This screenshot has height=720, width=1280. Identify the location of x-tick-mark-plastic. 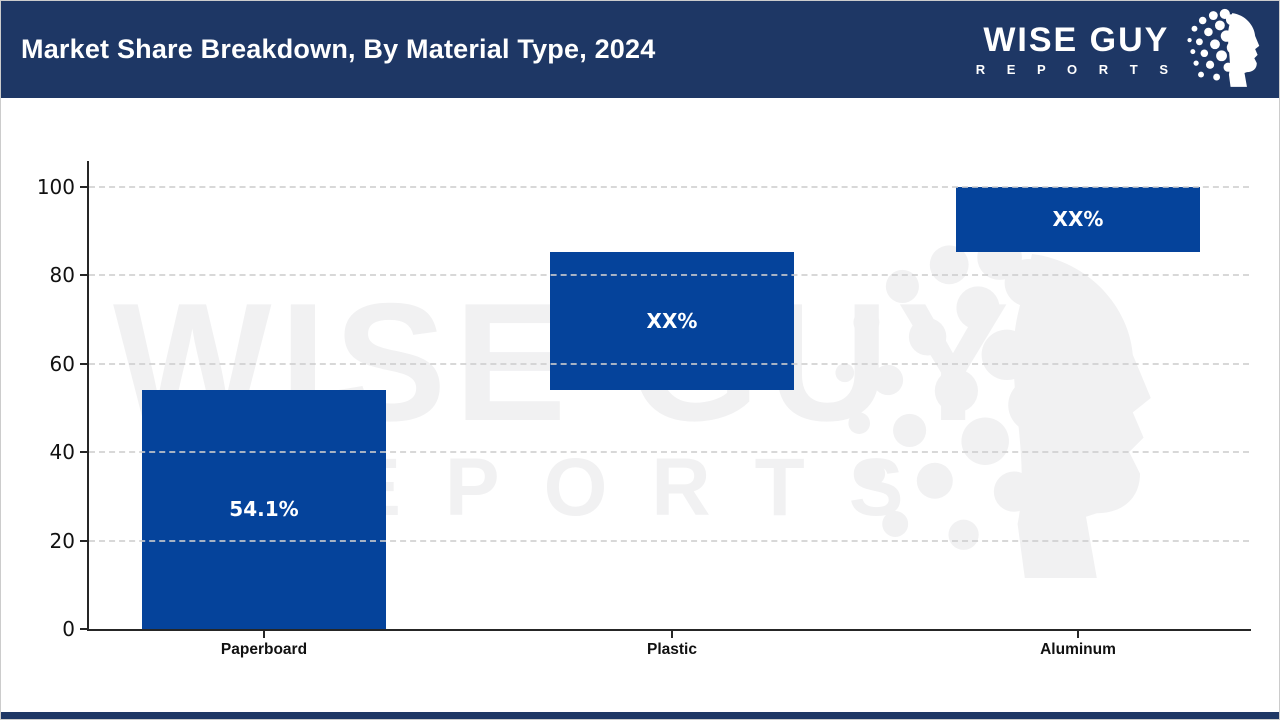
(672, 634).